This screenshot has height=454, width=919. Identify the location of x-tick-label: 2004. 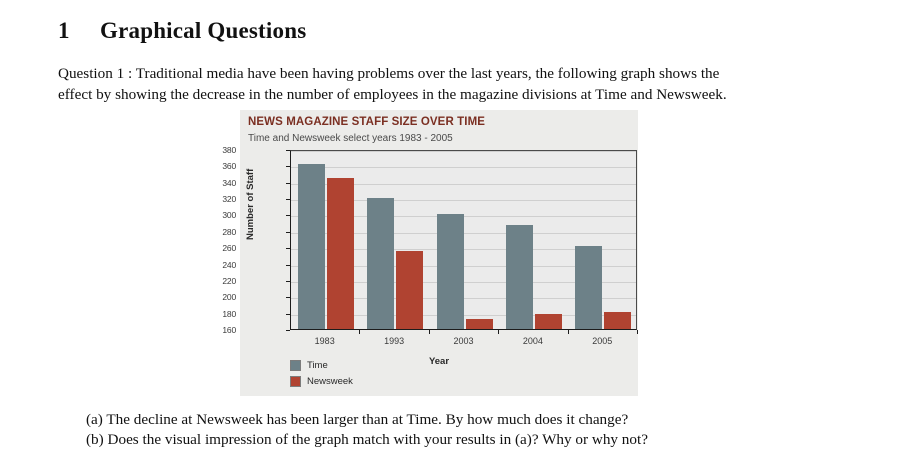
(532, 341).